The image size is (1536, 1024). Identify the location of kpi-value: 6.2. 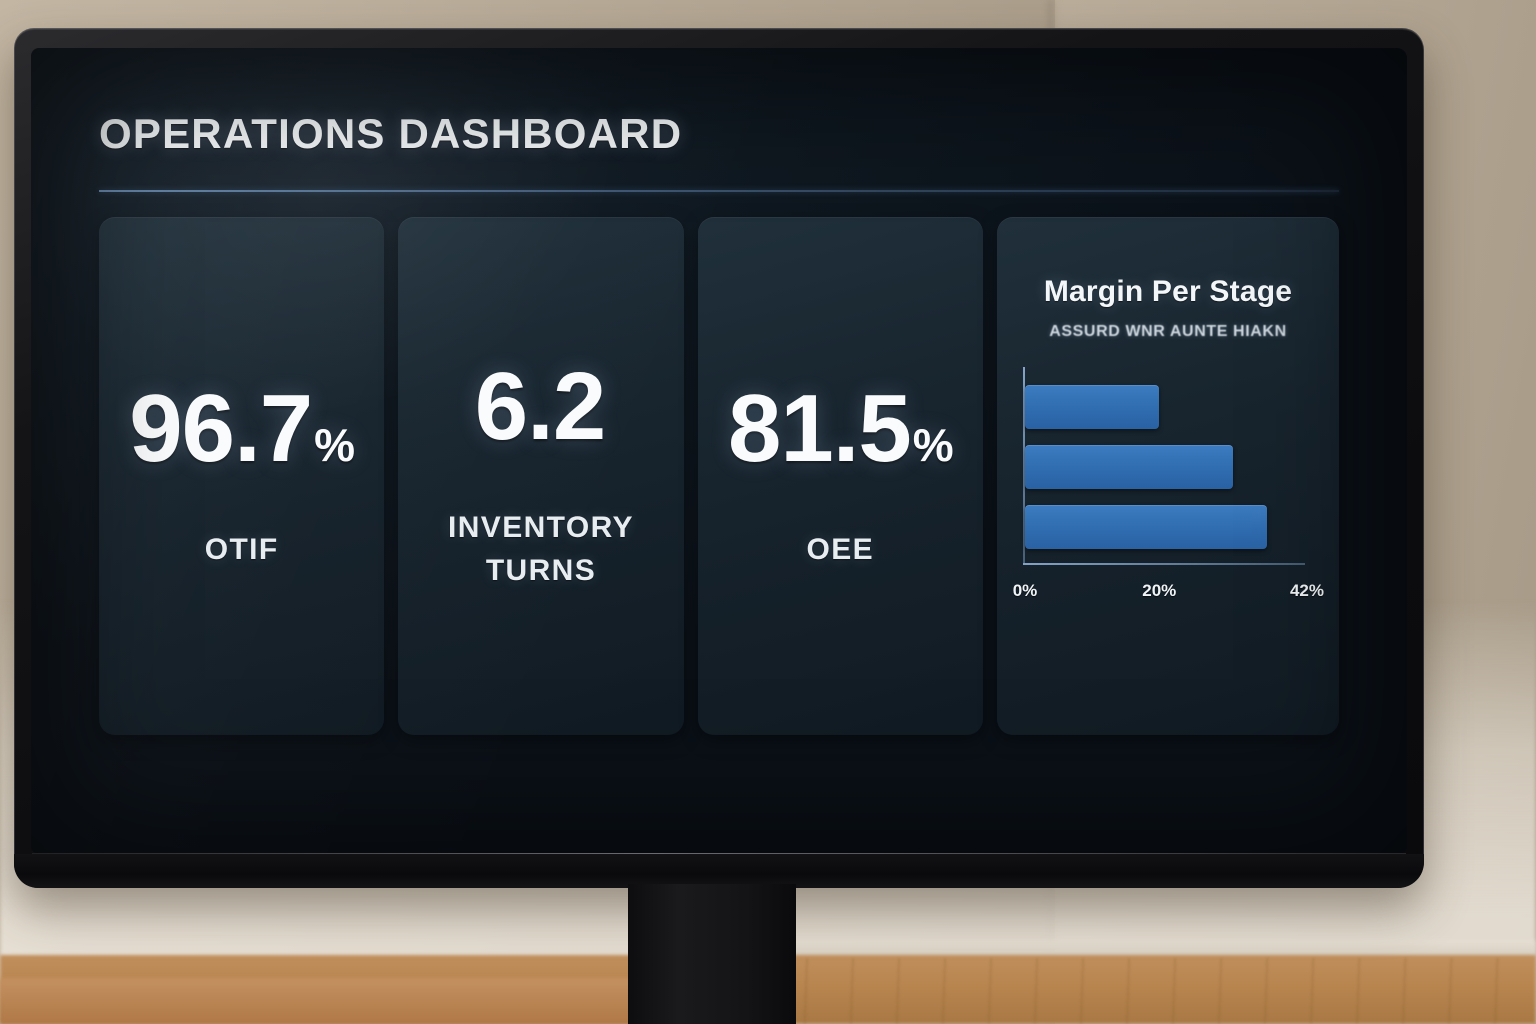
(541, 407).